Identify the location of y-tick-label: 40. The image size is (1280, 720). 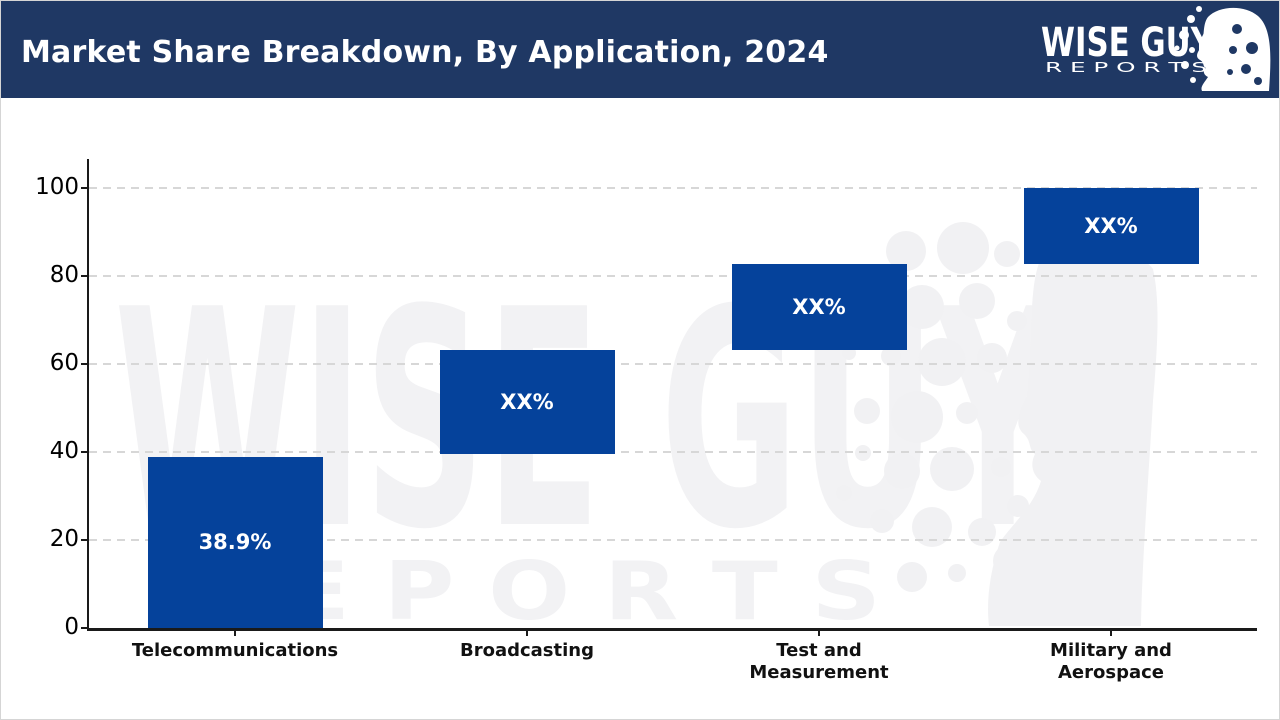
(64, 451).